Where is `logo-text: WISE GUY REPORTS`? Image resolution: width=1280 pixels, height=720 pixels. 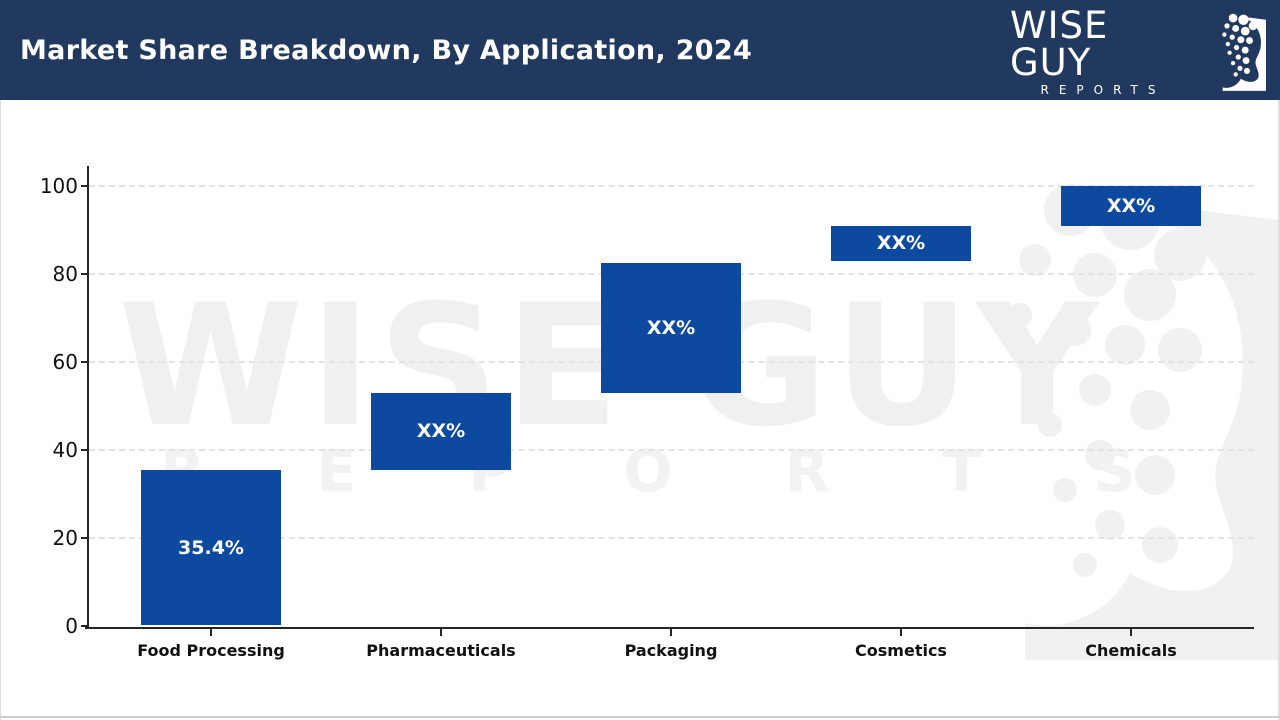
logo-text: WISE GUY REPORTS is located at coordinates (1098, 51).